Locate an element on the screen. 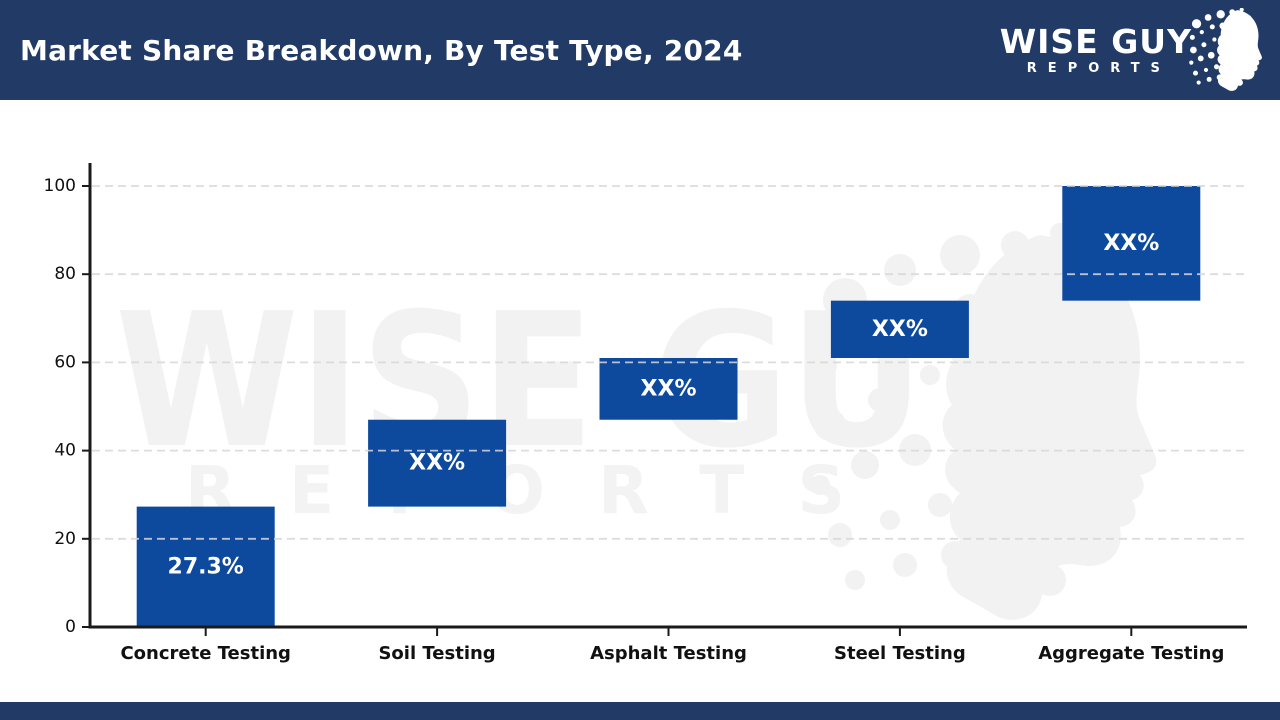 This screenshot has height=720, width=1280. y-tick-label: 40 is located at coordinates (65, 451).